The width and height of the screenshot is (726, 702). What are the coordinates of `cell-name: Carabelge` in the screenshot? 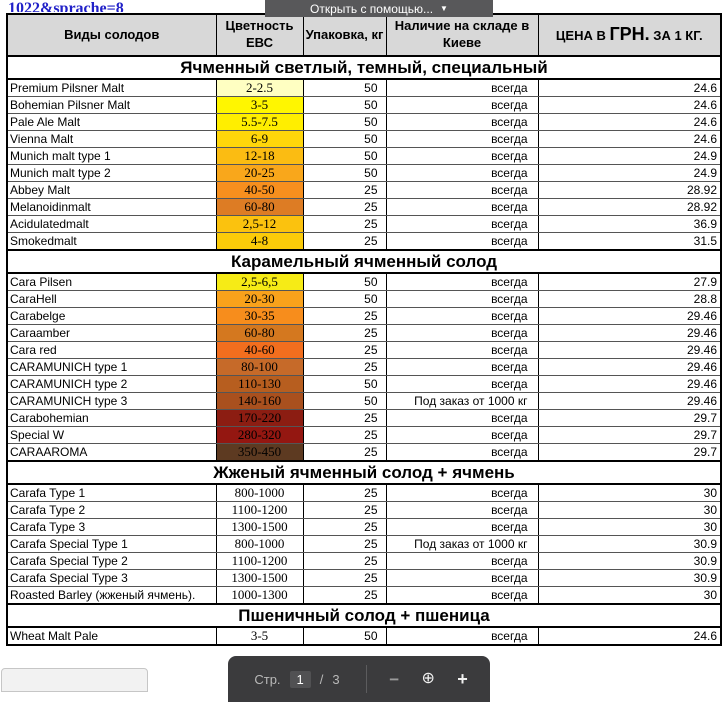 It's located at (111, 316).